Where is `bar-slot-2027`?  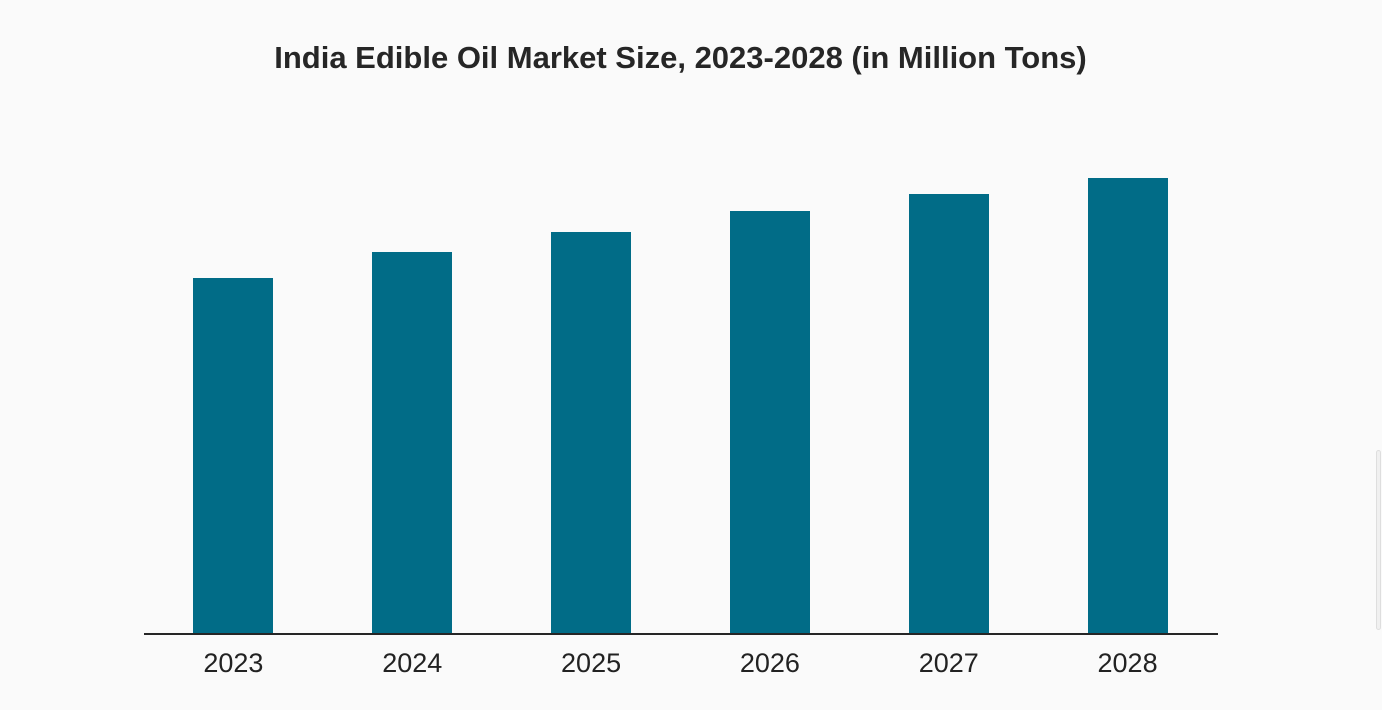
bar-slot-2027 is located at coordinates (948, 316).